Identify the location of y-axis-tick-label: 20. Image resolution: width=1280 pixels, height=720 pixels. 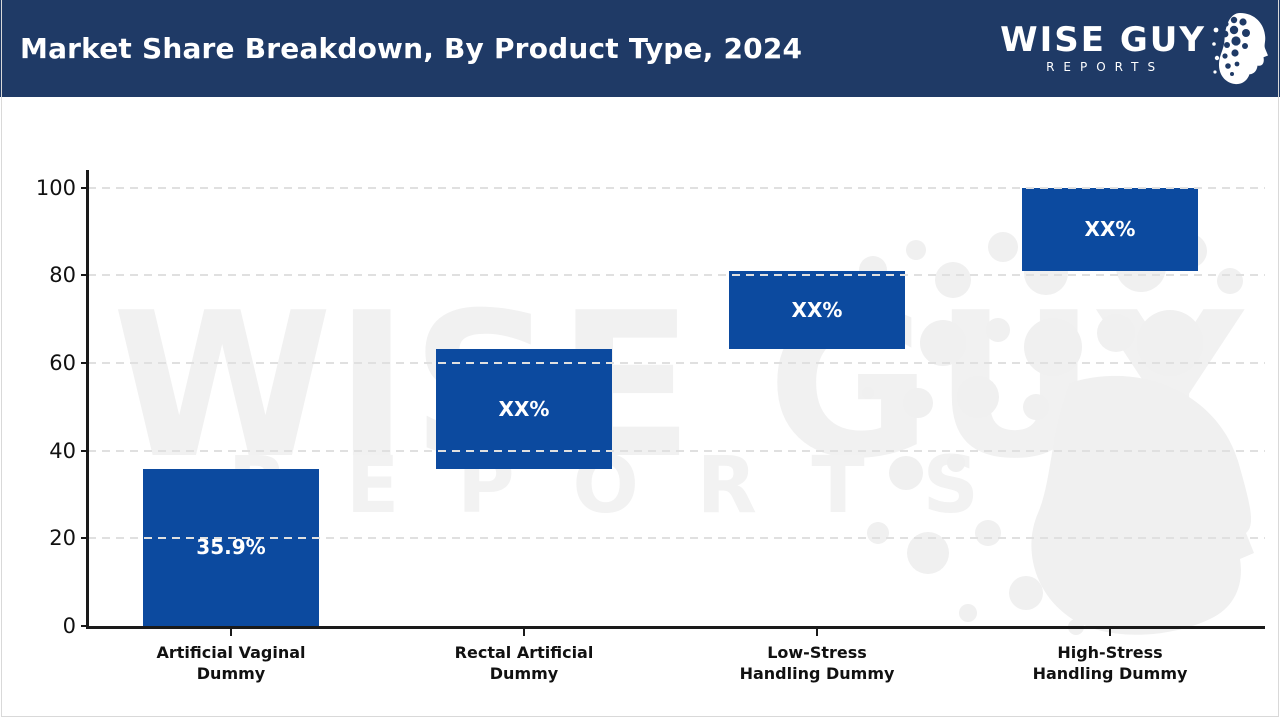
(62, 538).